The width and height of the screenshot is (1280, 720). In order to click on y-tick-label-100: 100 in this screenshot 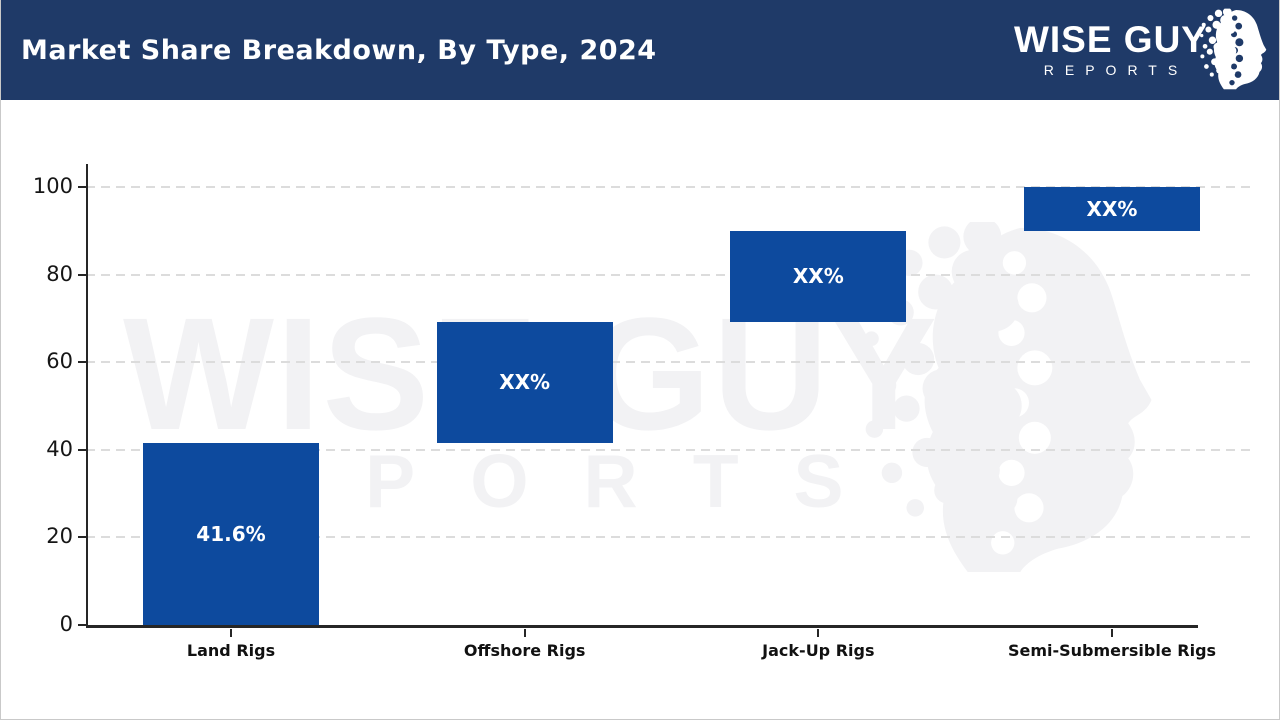, I will do `click(52, 186)`.